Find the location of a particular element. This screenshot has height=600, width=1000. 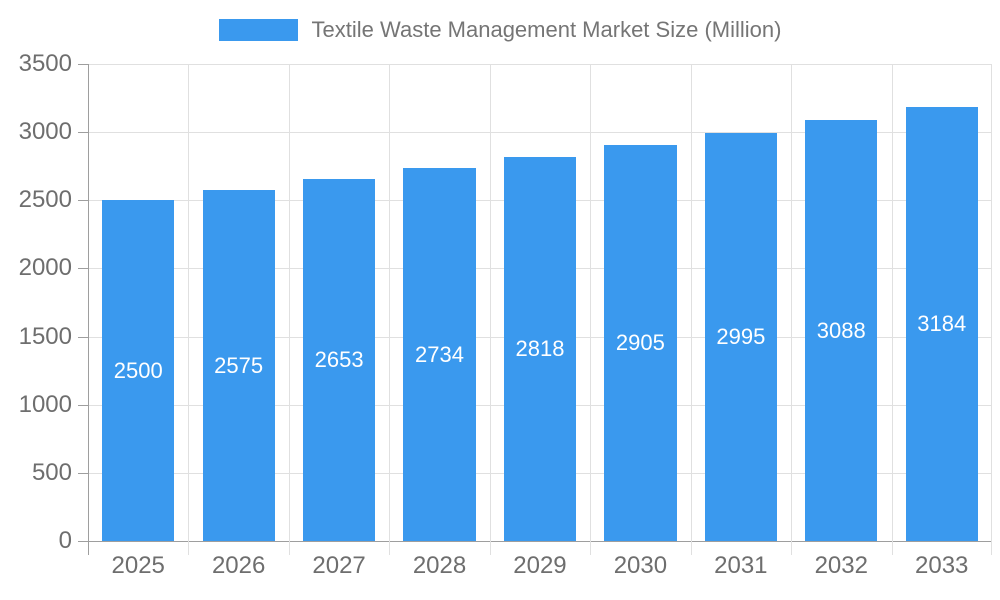

y-axis-line is located at coordinates (88, 309).